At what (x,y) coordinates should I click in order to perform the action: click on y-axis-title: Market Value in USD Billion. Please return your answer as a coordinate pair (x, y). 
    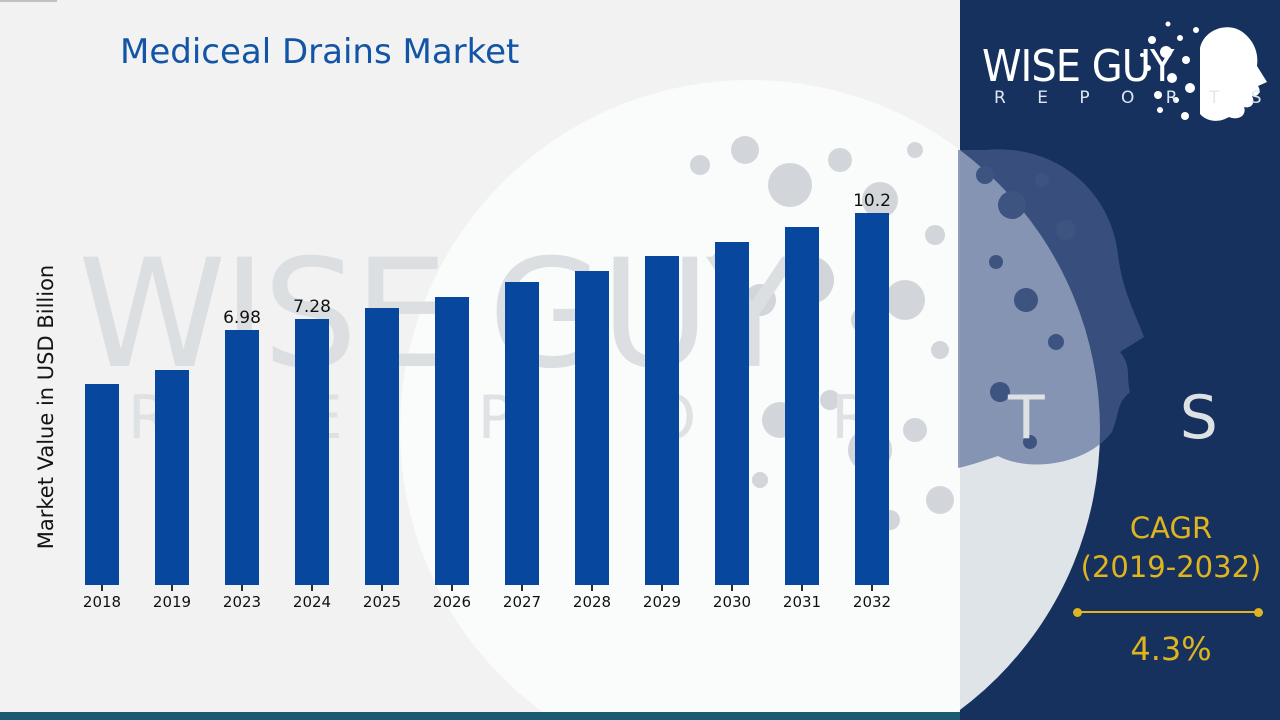
    Looking at the image, I should click on (46, 407).